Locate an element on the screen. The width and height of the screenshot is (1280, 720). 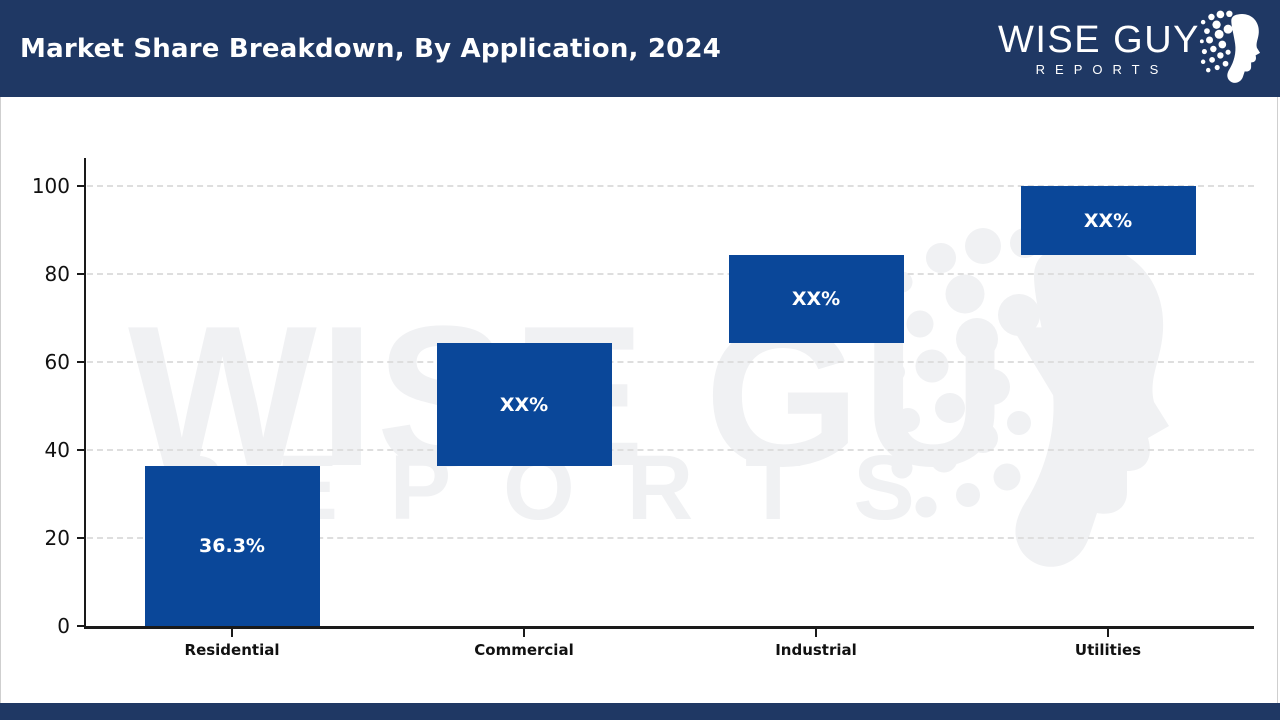
bar-utilities: XX% is located at coordinates (1108, 221).